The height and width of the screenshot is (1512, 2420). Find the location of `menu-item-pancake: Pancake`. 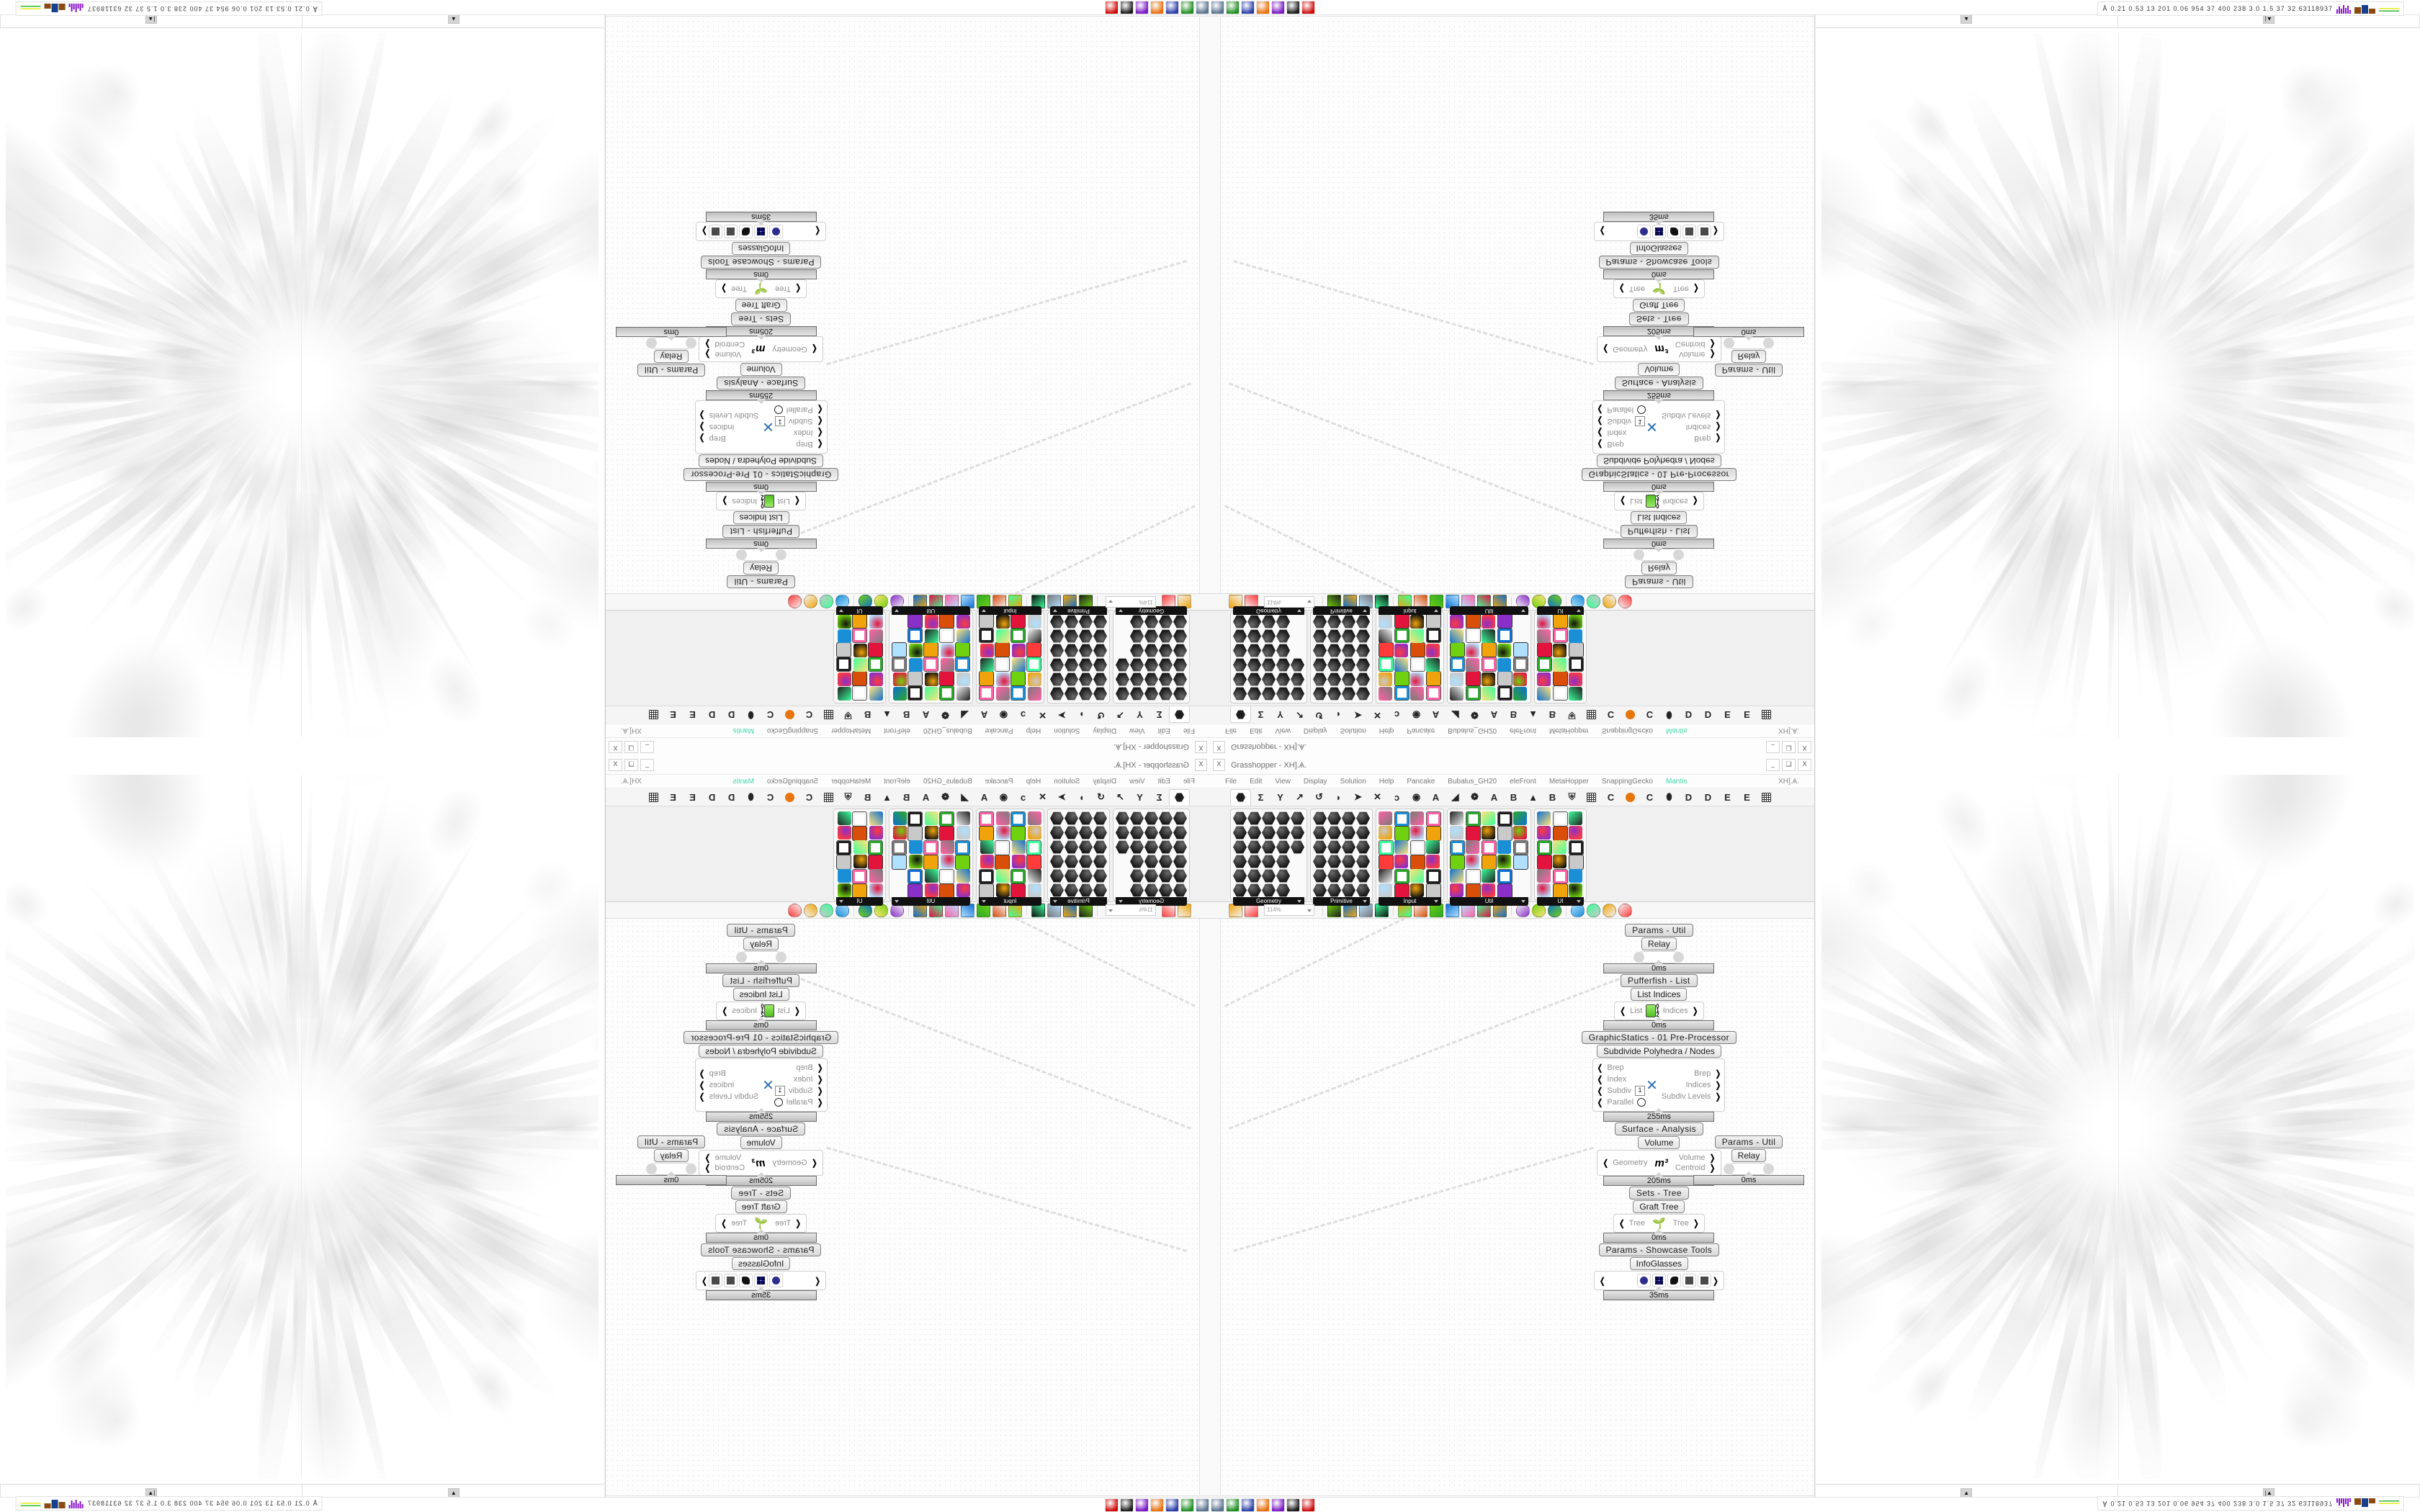

menu-item-pancake: Pancake is located at coordinates (999, 730).